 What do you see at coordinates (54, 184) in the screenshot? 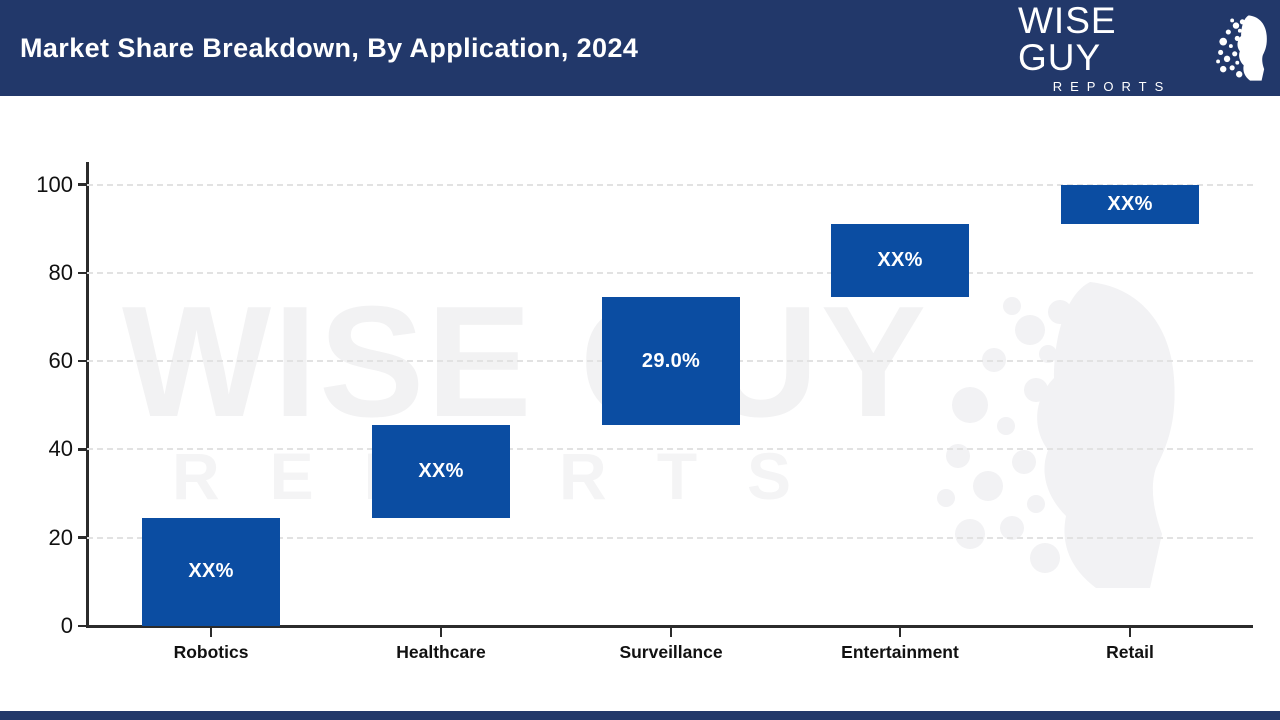
I see `y-axis-tick-label: 100` at bounding box center [54, 184].